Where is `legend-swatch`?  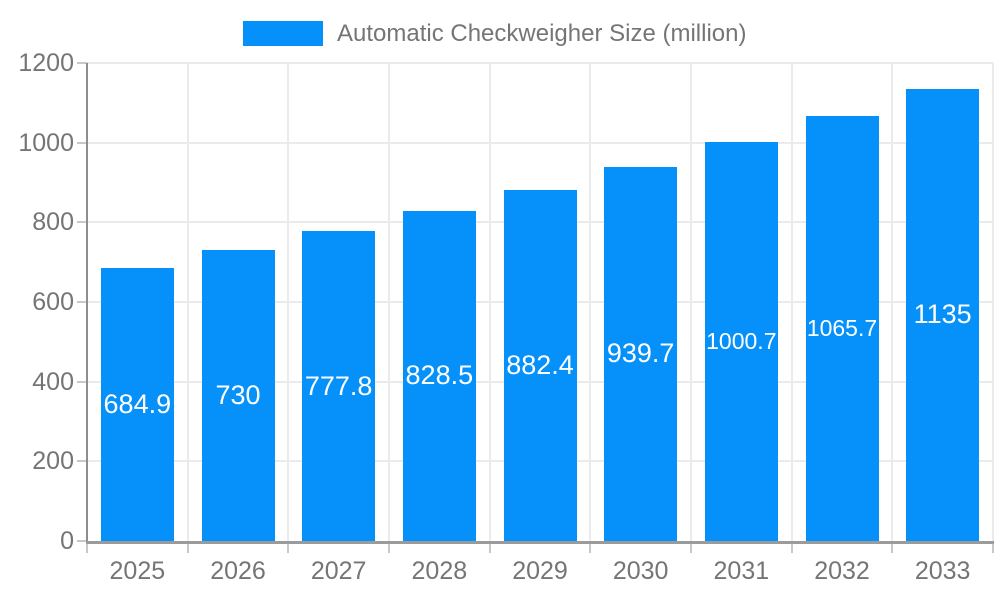
legend-swatch is located at coordinates (283, 33).